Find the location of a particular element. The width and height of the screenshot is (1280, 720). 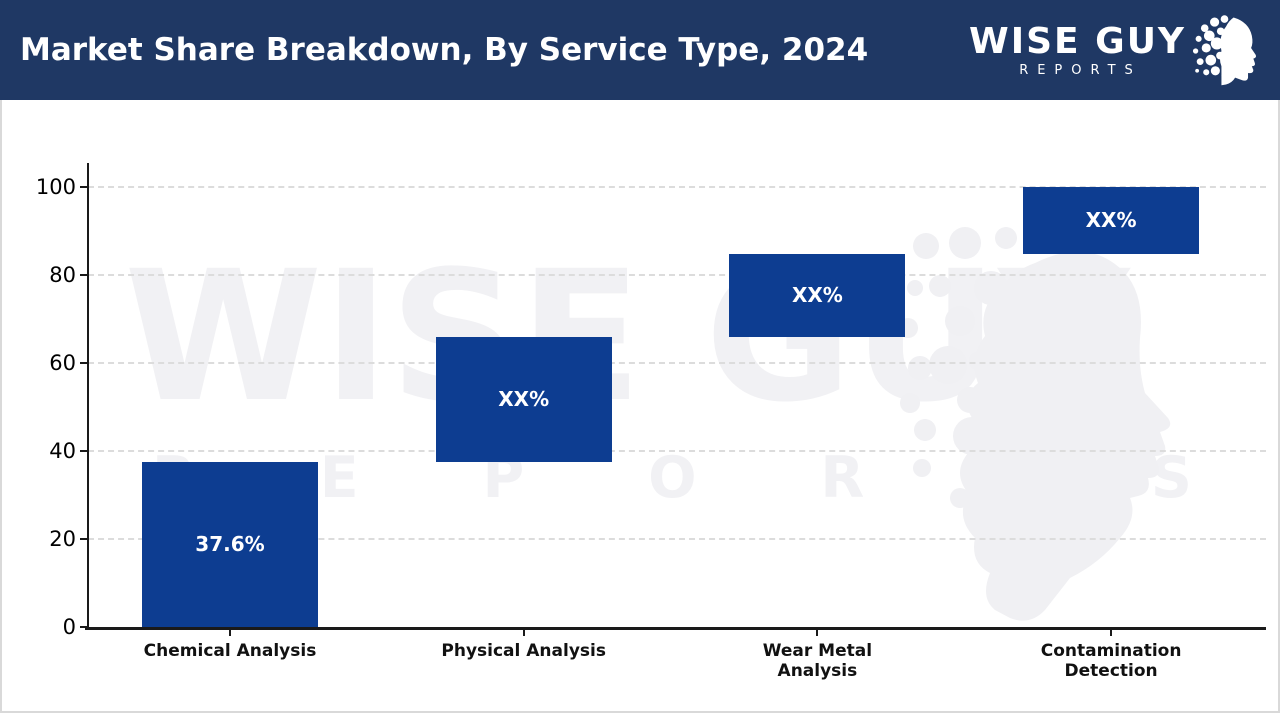

y-tick-label: 40 is located at coordinates (62, 451).